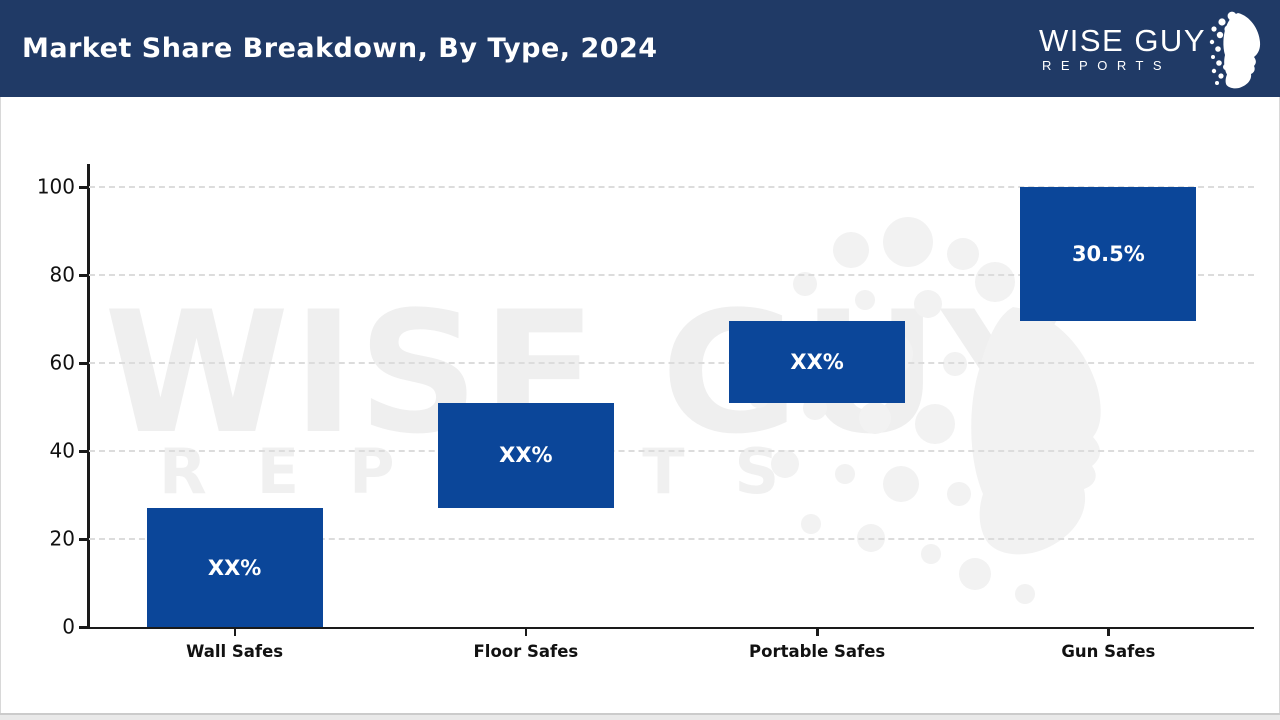 This screenshot has width=1280, height=720. Describe the element at coordinates (235, 651) in the screenshot. I see `x-axis-category-label: Wall Safes` at that location.